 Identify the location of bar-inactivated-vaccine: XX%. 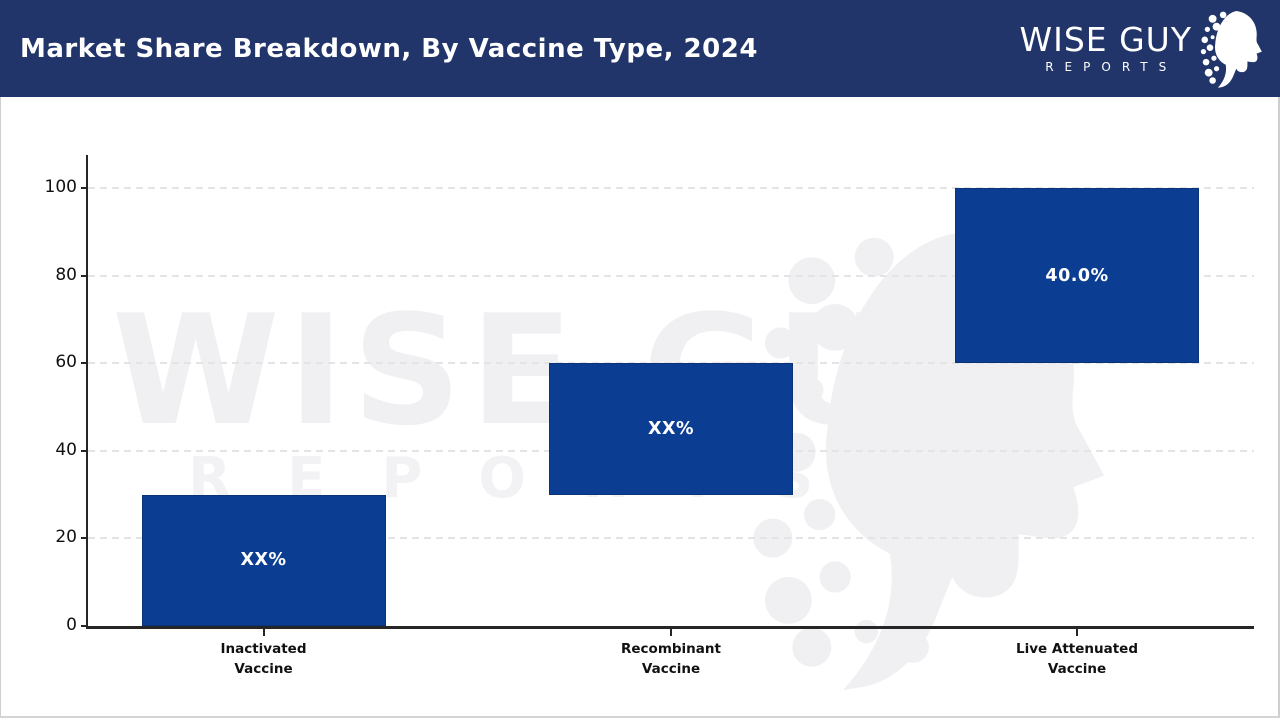
(263, 560).